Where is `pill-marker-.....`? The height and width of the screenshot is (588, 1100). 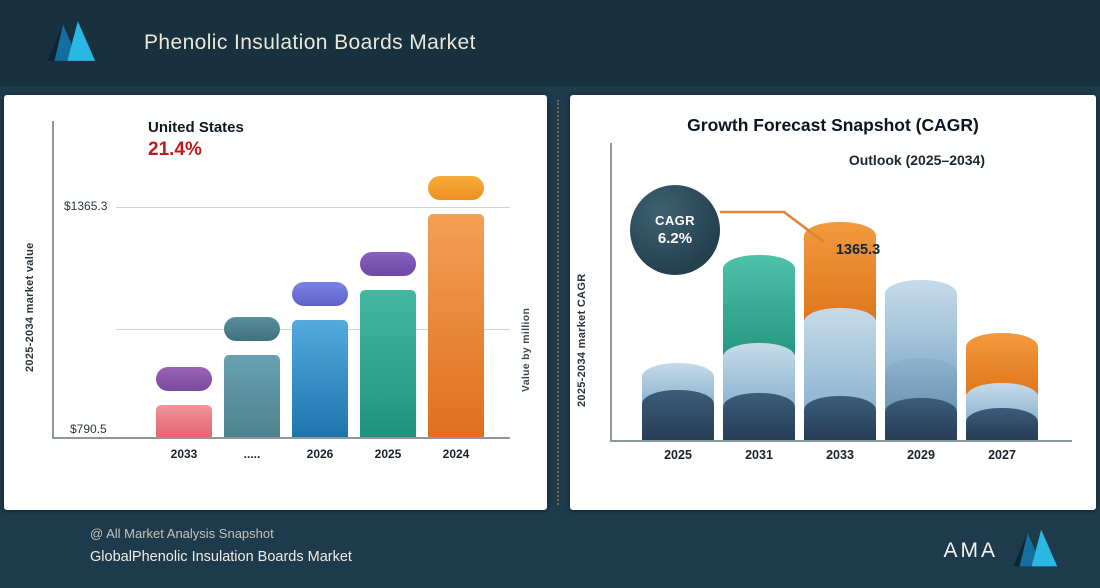 pill-marker-..... is located at coordinates (252, 329).